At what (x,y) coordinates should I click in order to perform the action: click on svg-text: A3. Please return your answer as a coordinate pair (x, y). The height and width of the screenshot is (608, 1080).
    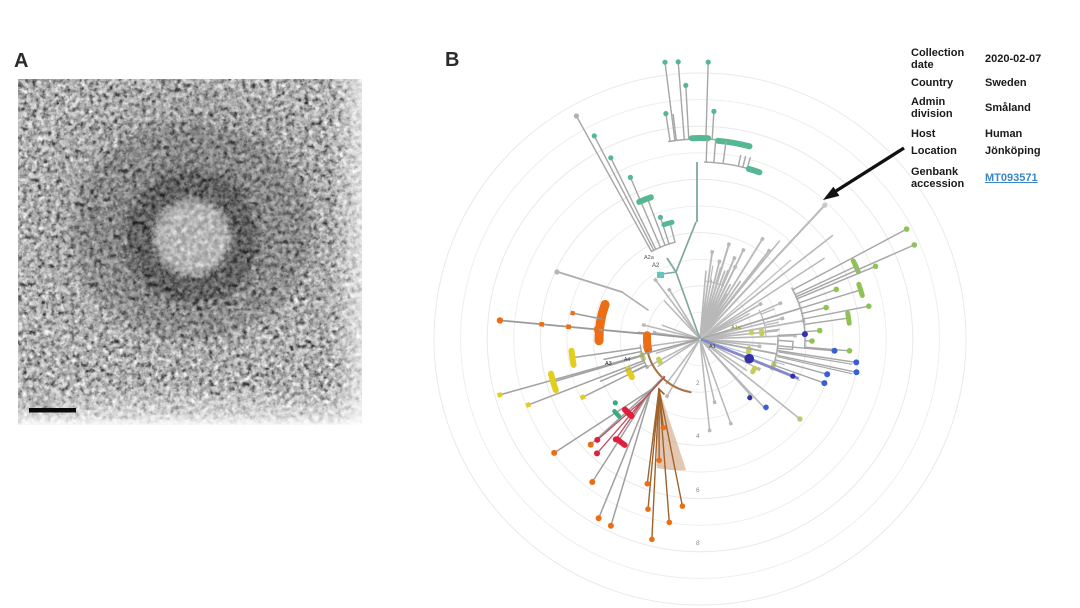
    Looking at the image, I should click on (608, 364).